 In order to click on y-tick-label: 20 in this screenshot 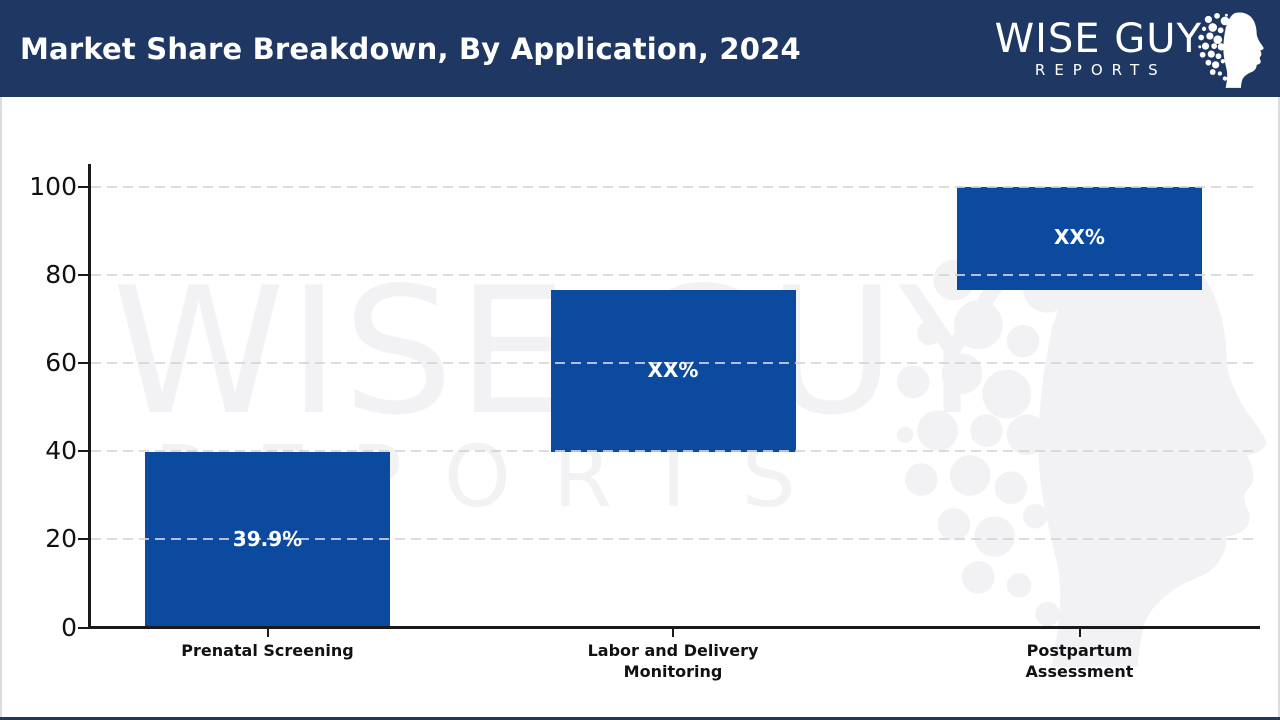, I will do `click(61, 539)`.